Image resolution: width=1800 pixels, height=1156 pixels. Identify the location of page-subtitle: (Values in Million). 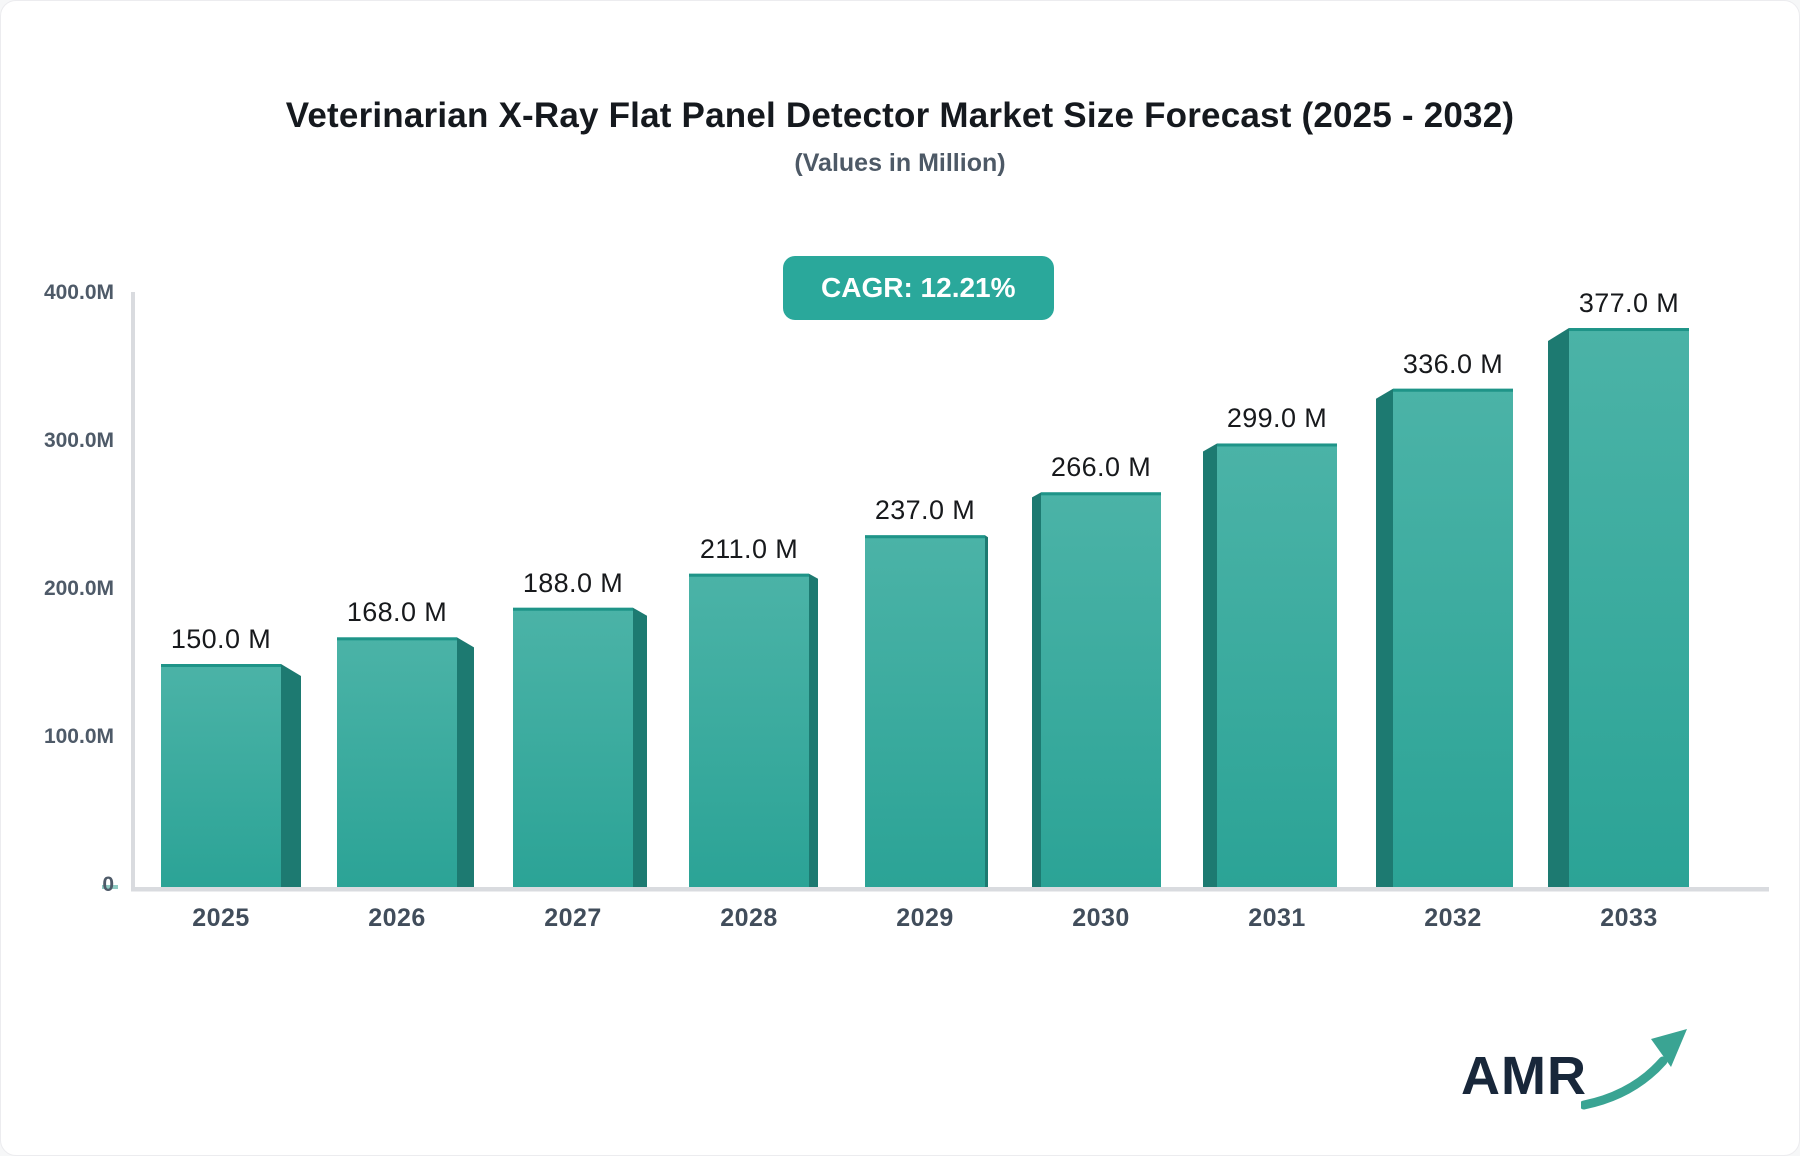
(900, 163).